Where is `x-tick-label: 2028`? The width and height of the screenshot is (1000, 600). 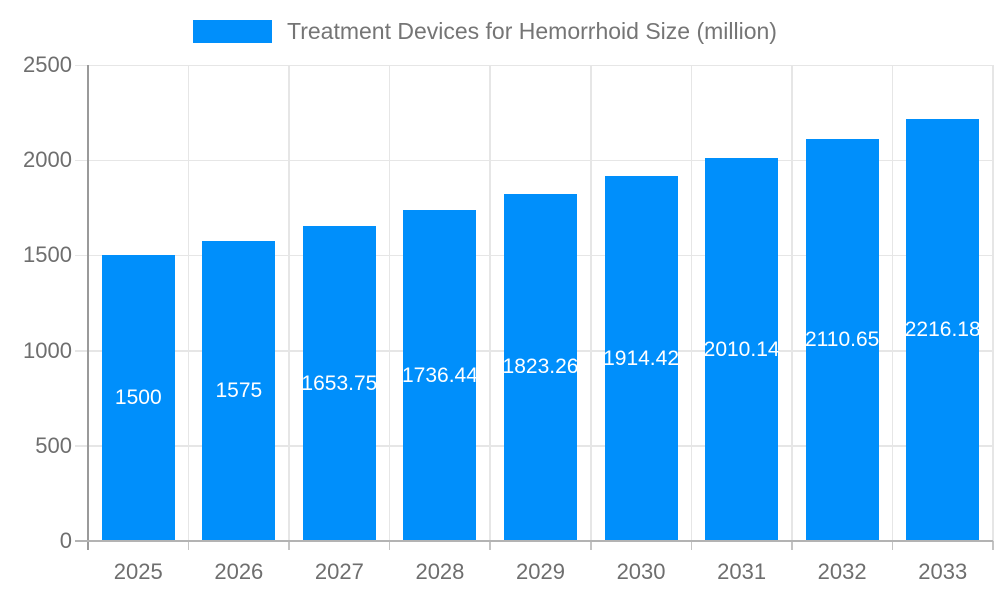 x-tick-label: 2028 is located at coordinates (440, 571).